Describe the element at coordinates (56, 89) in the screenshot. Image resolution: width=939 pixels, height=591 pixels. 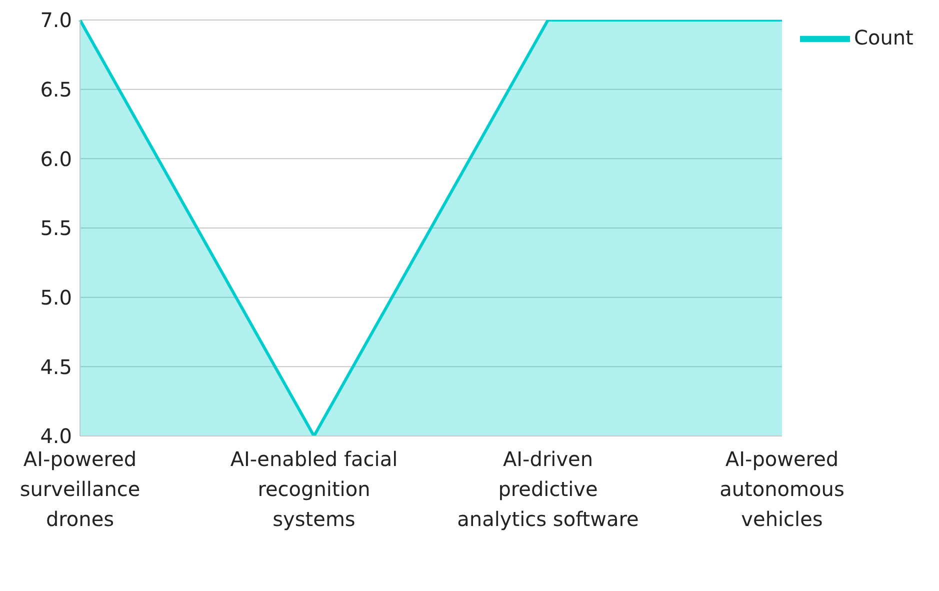
I see `y-tick-label: 6.5` at that location.